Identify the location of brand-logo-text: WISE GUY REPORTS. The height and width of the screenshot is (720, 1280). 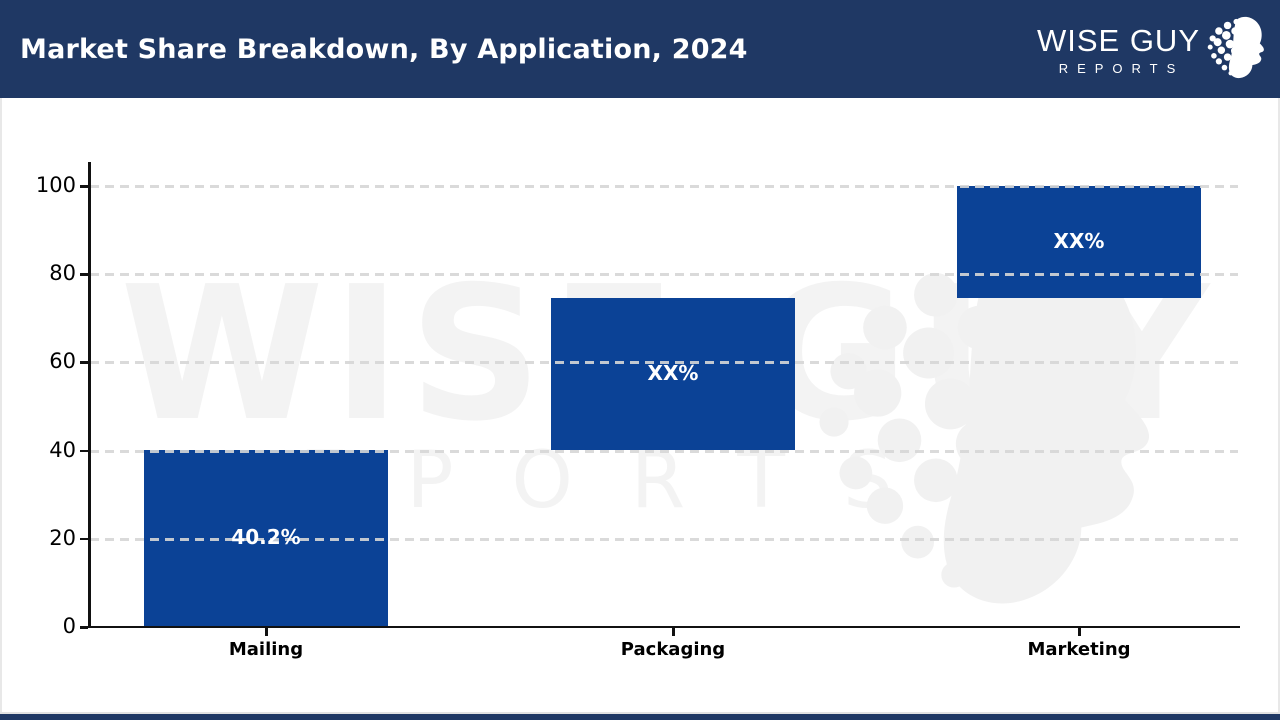
(1118, 49).